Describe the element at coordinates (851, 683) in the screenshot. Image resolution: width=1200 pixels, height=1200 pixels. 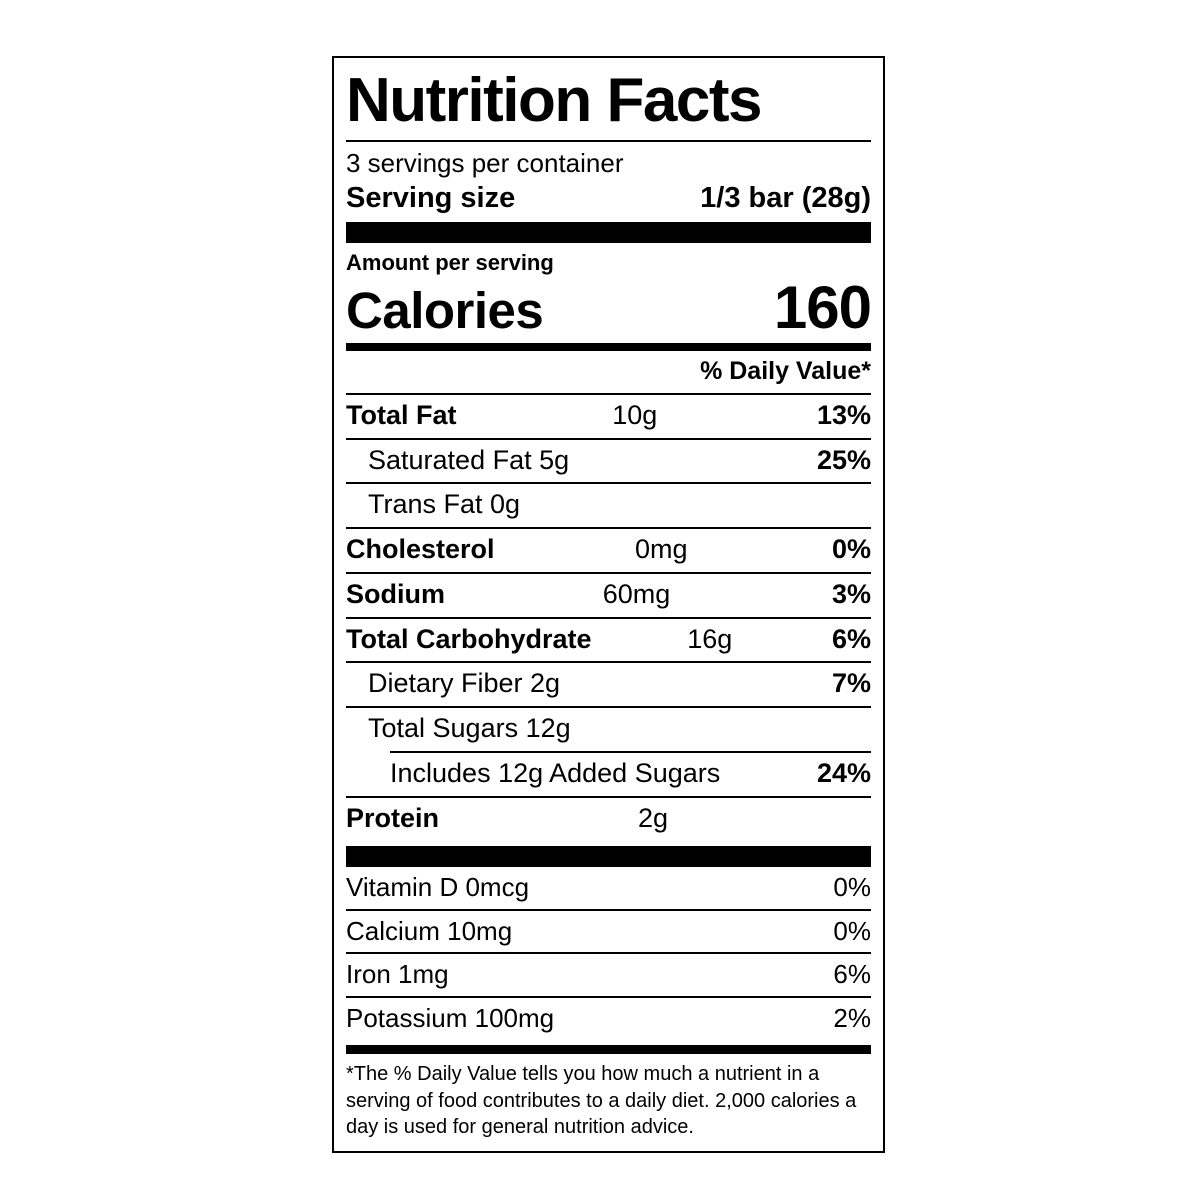
I see `row-dietary-fiber-dv: 7%` at that location.